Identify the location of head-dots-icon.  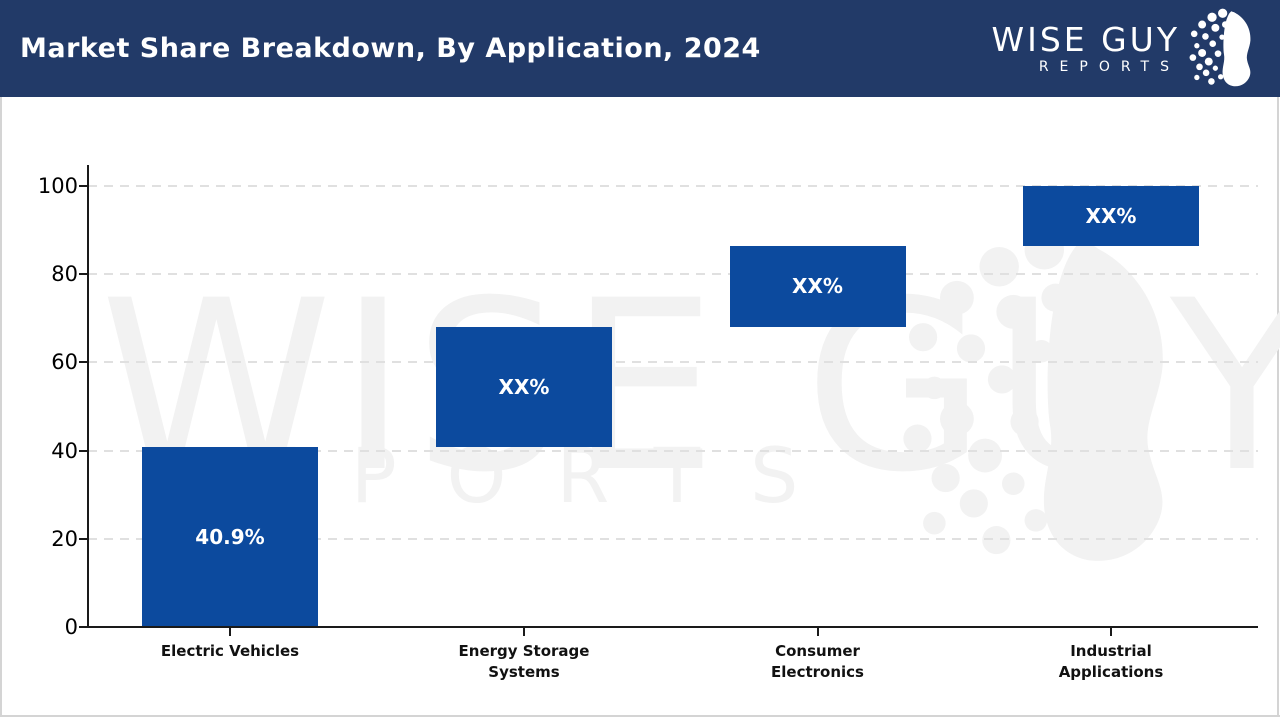
(1220, 47).